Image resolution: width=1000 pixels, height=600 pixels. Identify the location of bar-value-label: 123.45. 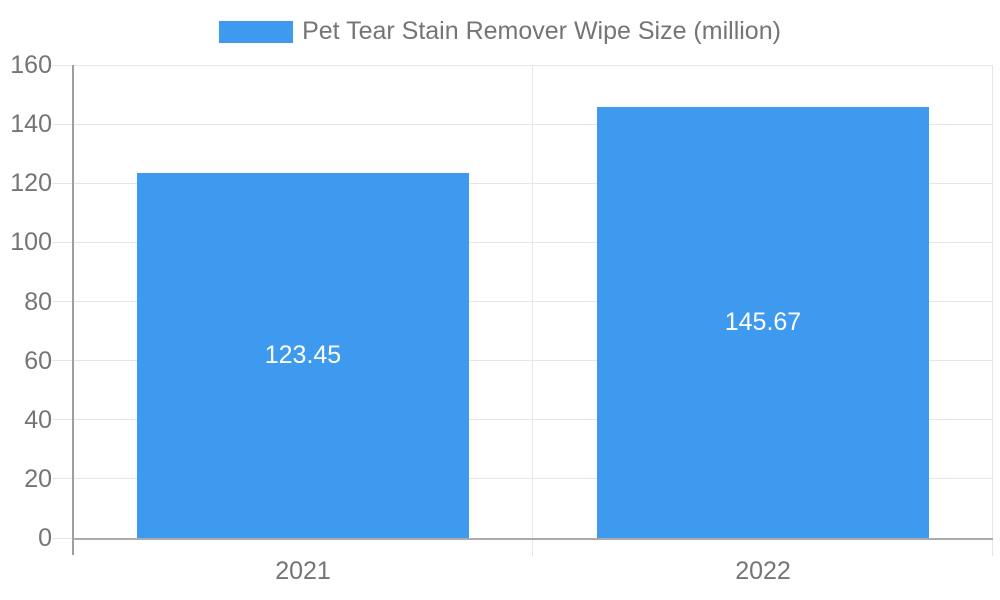
(303, 355).